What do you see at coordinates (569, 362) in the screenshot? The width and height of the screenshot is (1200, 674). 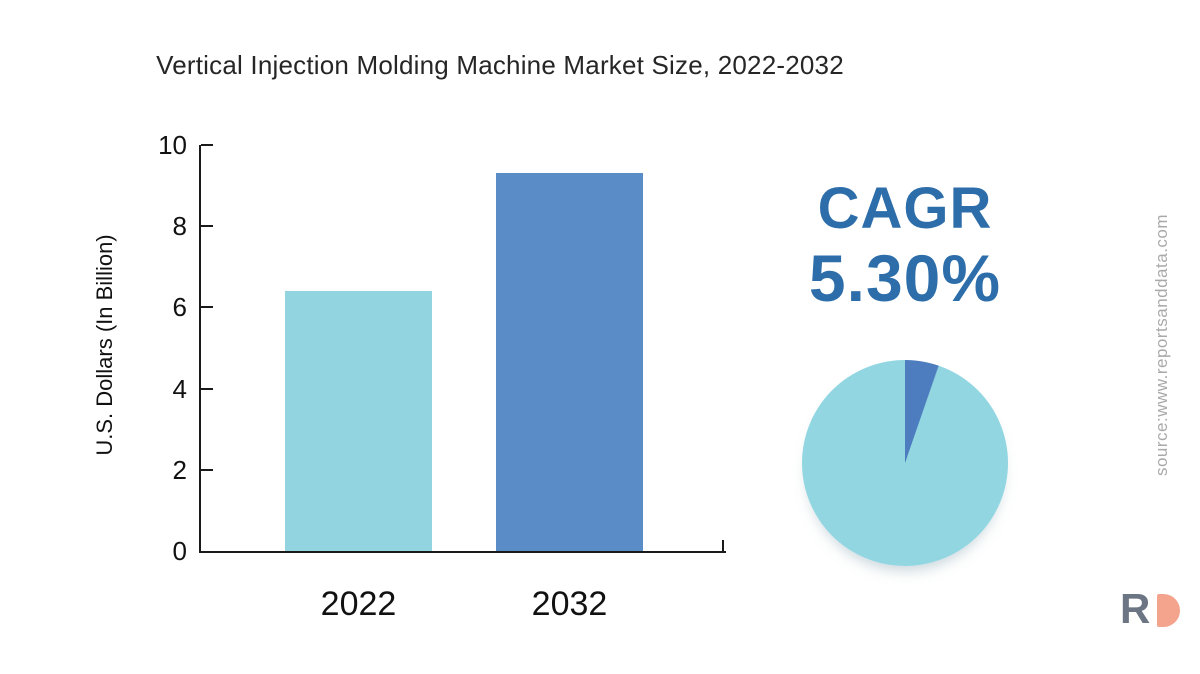 I see `bar-2032` at bounding box center [569, 362].